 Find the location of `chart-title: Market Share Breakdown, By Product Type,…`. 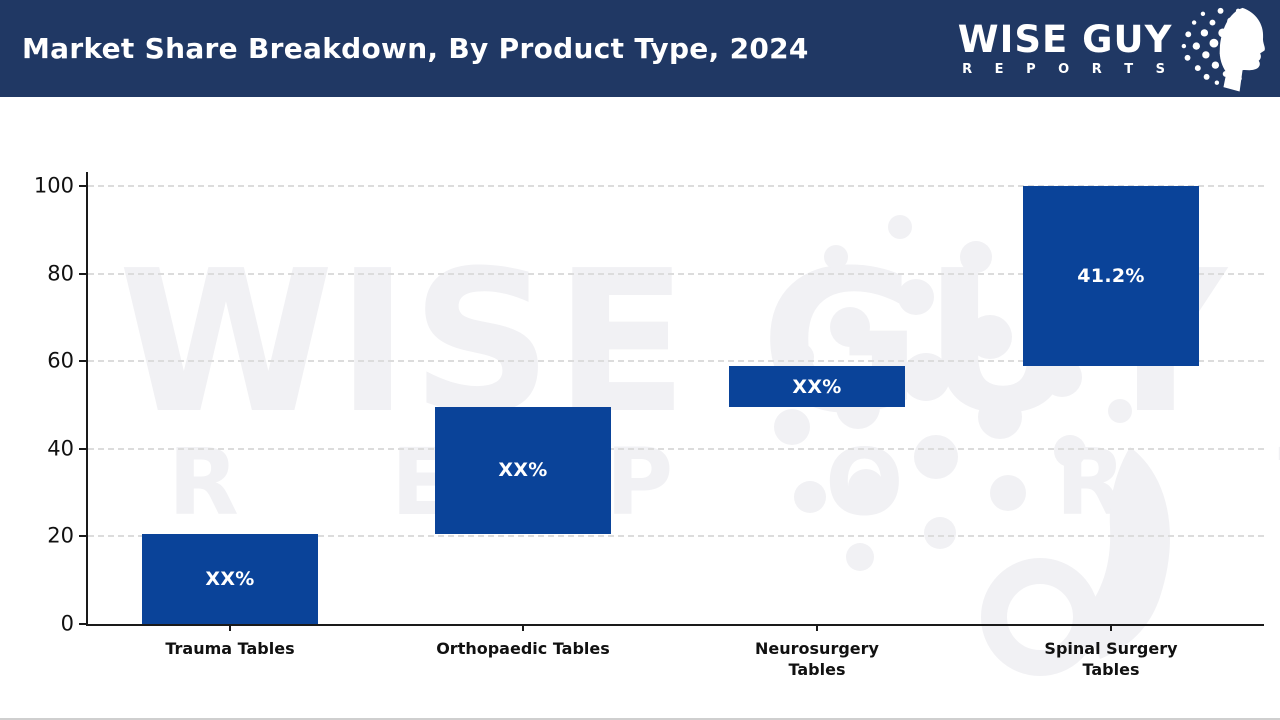

chart-title: Market Share Breakdown, By Product Type,… is located at coordinates (415, 48).